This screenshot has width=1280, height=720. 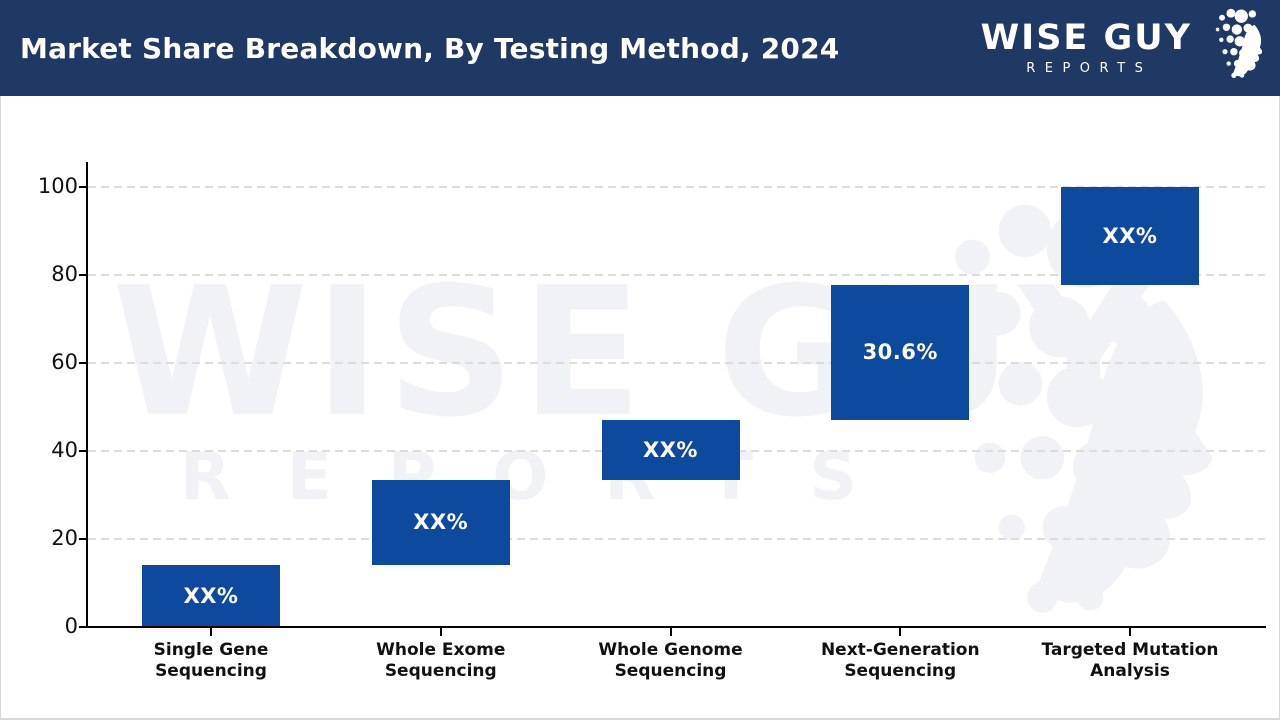 I want to click on x-category-label-single-gene-sequencing: Single Gene Sequencing, so click(x=211, y=661).